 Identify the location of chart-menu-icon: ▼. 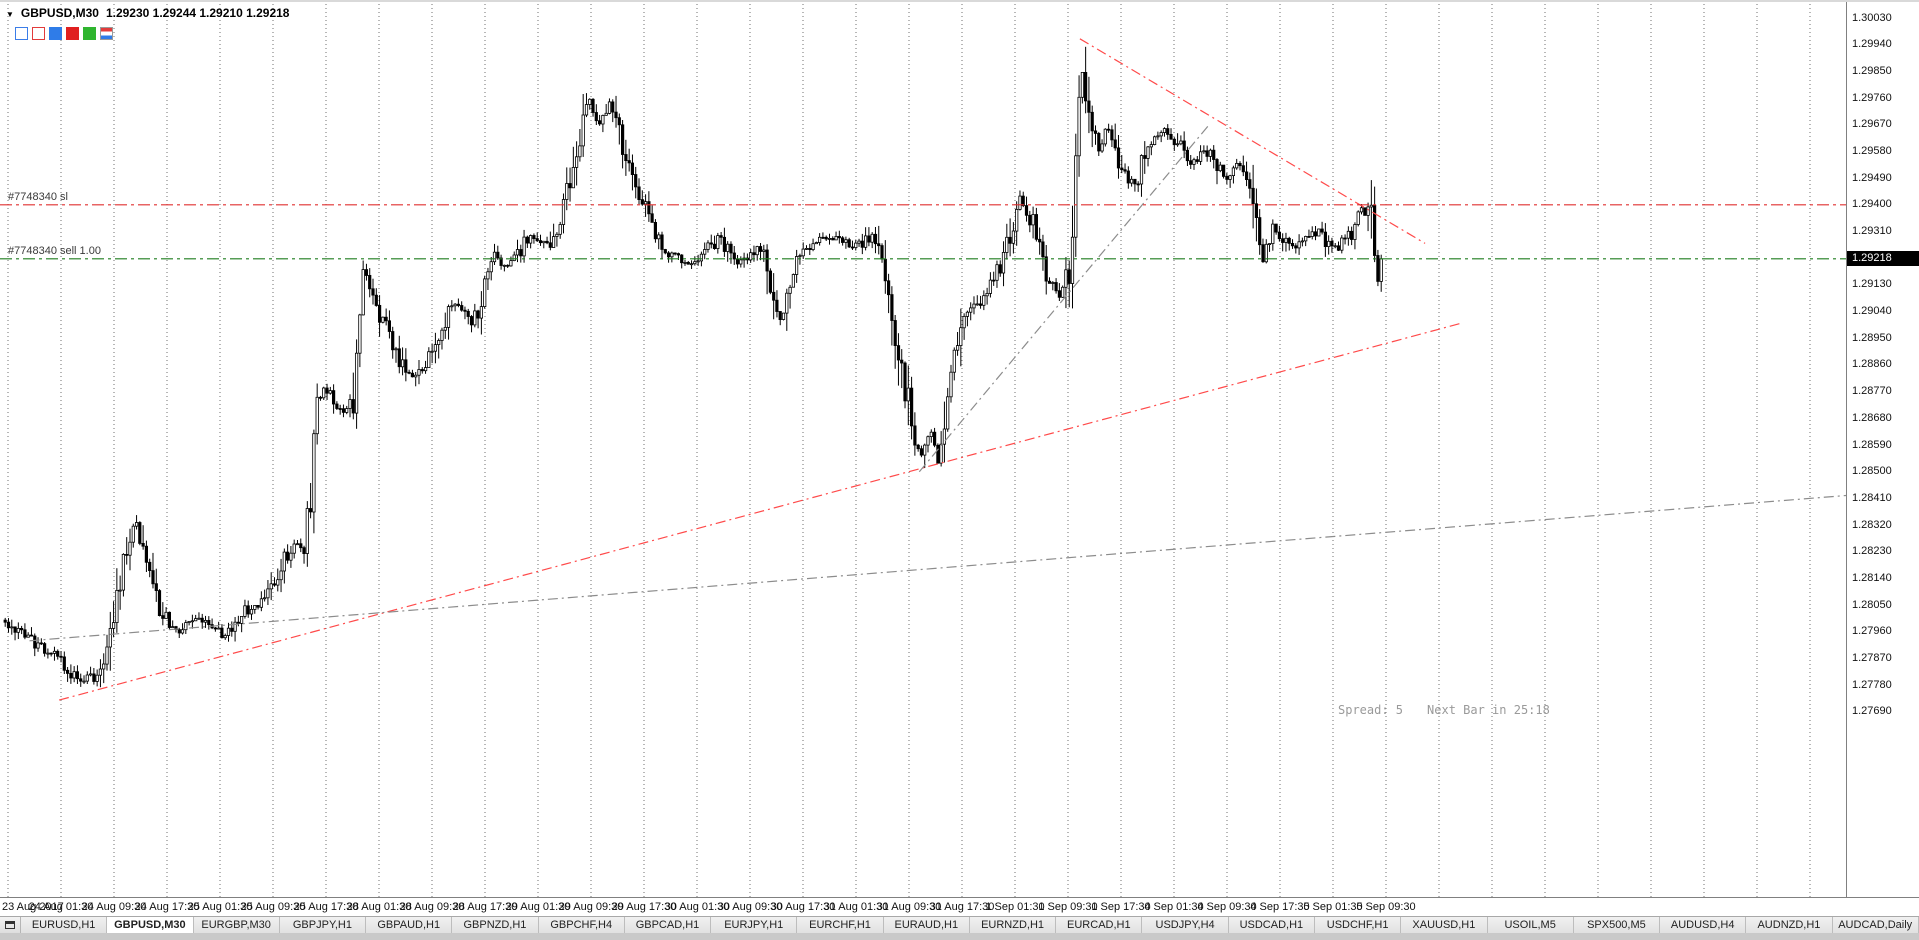
(10, 14).